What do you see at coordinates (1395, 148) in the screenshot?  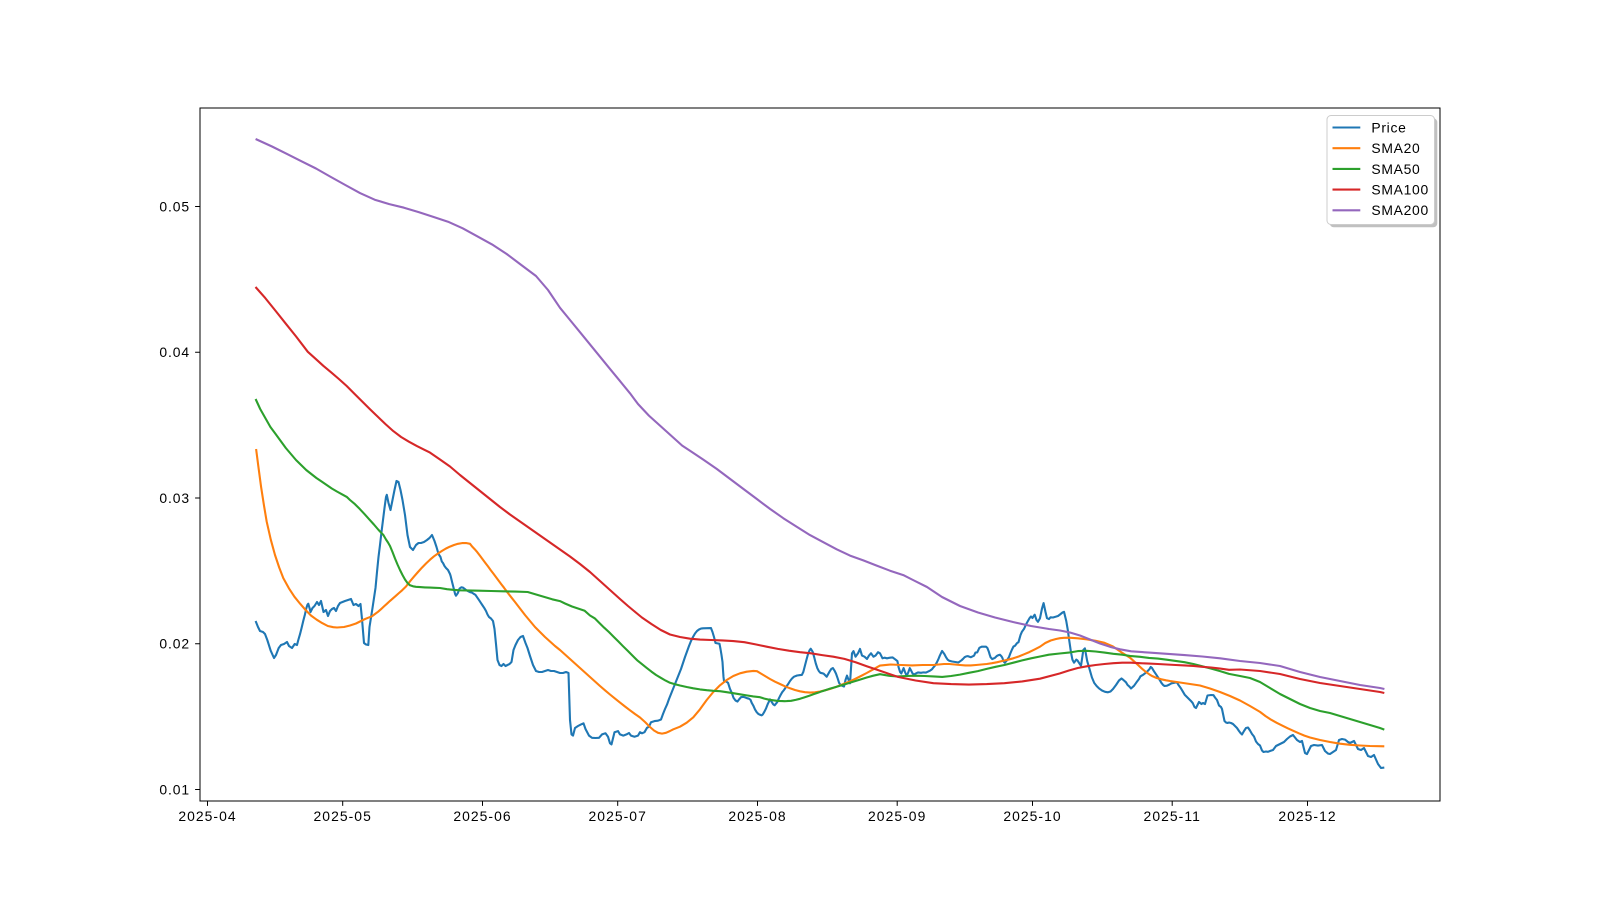 I see `svg-text: SMA20` at bounding box center [1395, 148].